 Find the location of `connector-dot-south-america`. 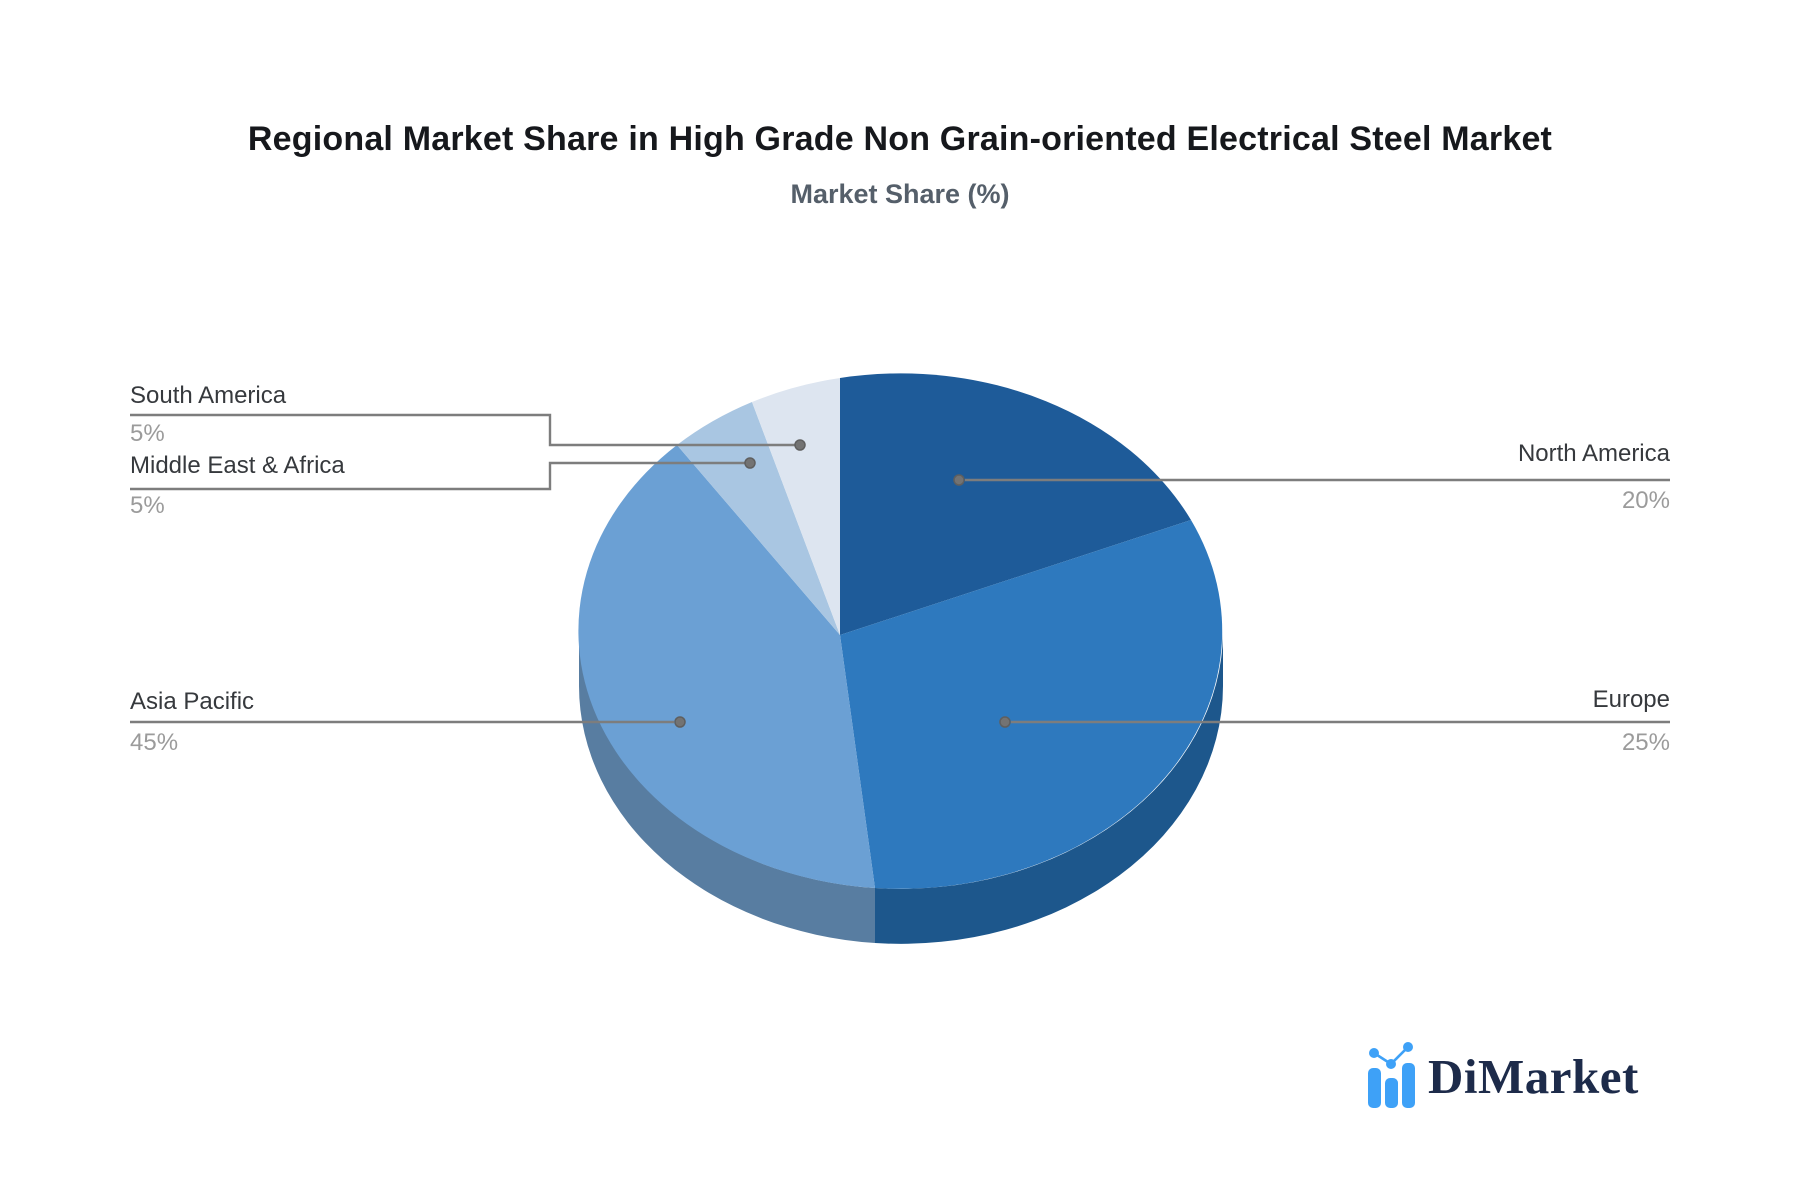

connector-dot-south-america is located at coordinates (800, 445).